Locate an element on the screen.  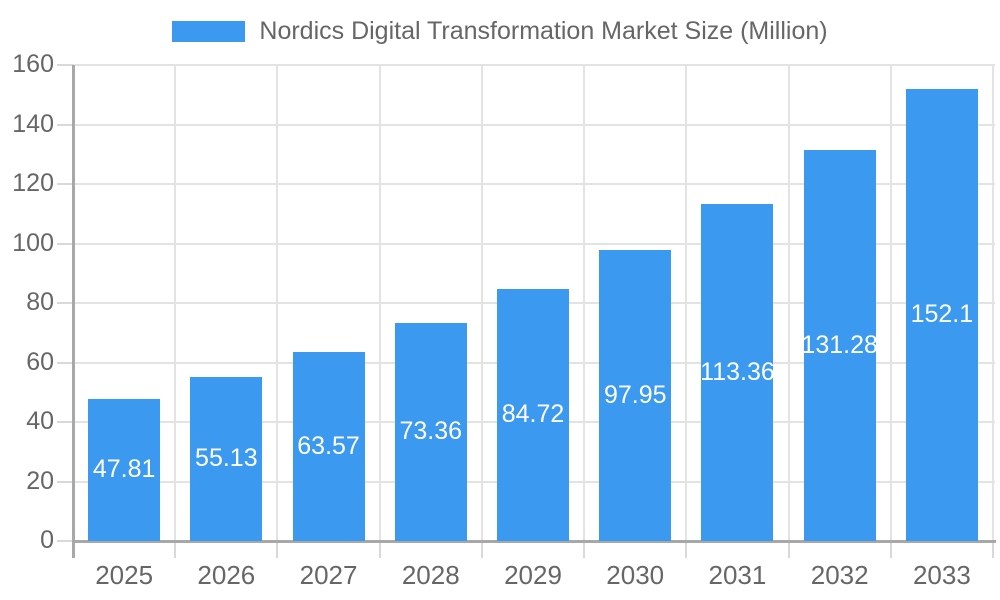
x-axis-label: 2030 is located at coordinates (635, 575).